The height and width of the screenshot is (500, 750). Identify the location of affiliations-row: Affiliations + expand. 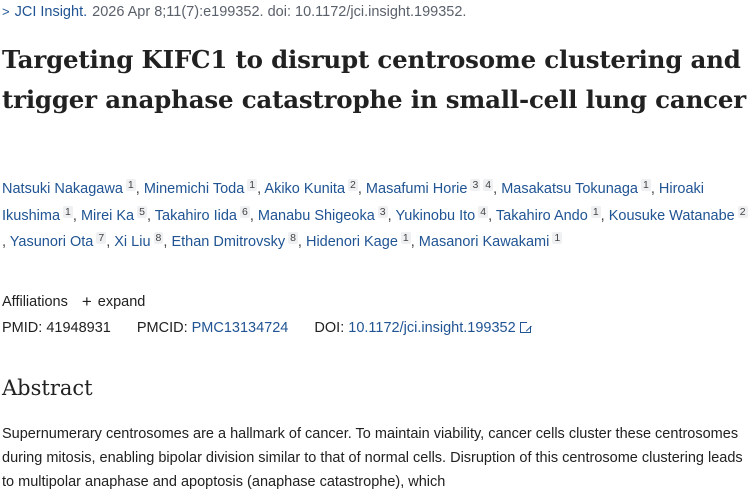
(73, 302).